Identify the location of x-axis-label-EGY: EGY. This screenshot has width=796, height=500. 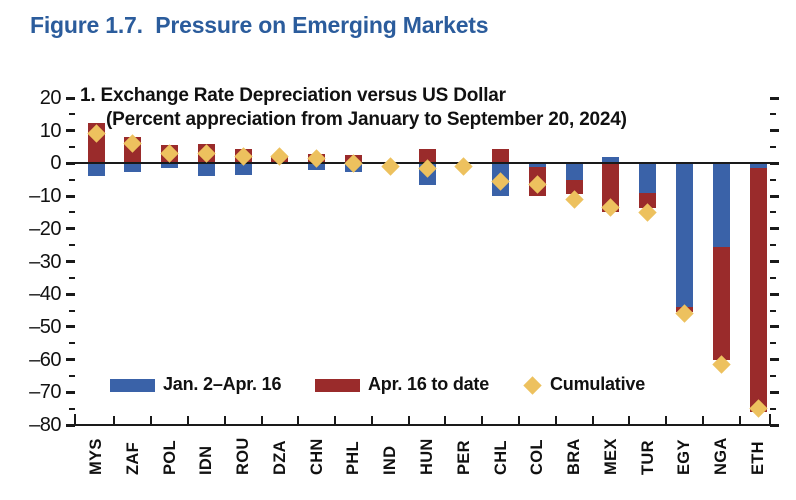
(684, 457).